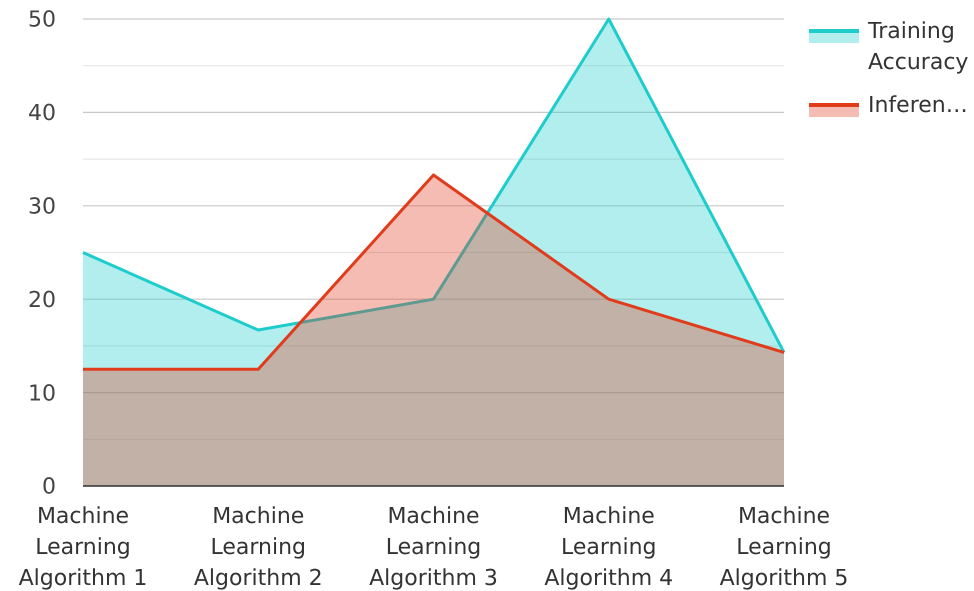  I want to click on x-tick-label: Machine Learning Algorithm 1, so click(83, 547).